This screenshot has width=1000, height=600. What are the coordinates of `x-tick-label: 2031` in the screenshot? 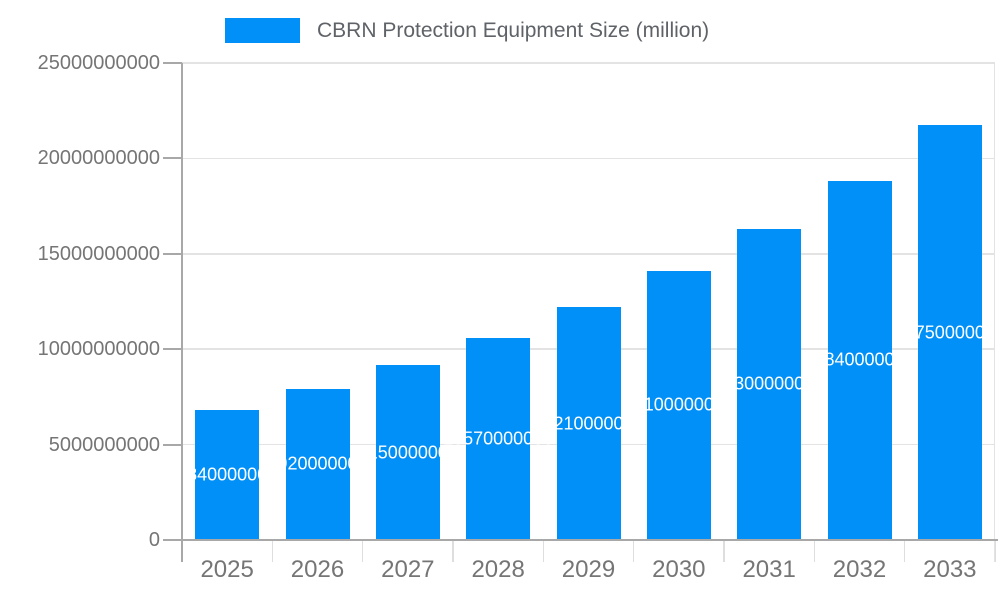 It's located at (769, 569).